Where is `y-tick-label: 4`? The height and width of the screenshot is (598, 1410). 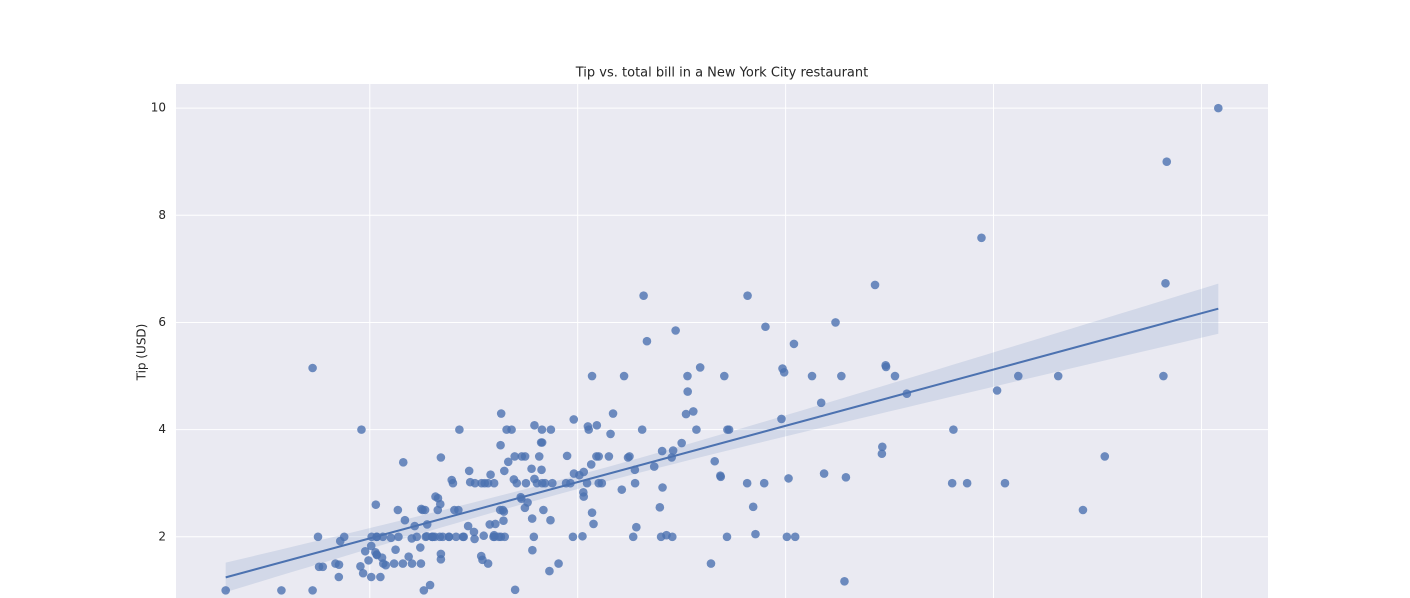
y-tick-label: 4 is located at coordinates (162, 429).